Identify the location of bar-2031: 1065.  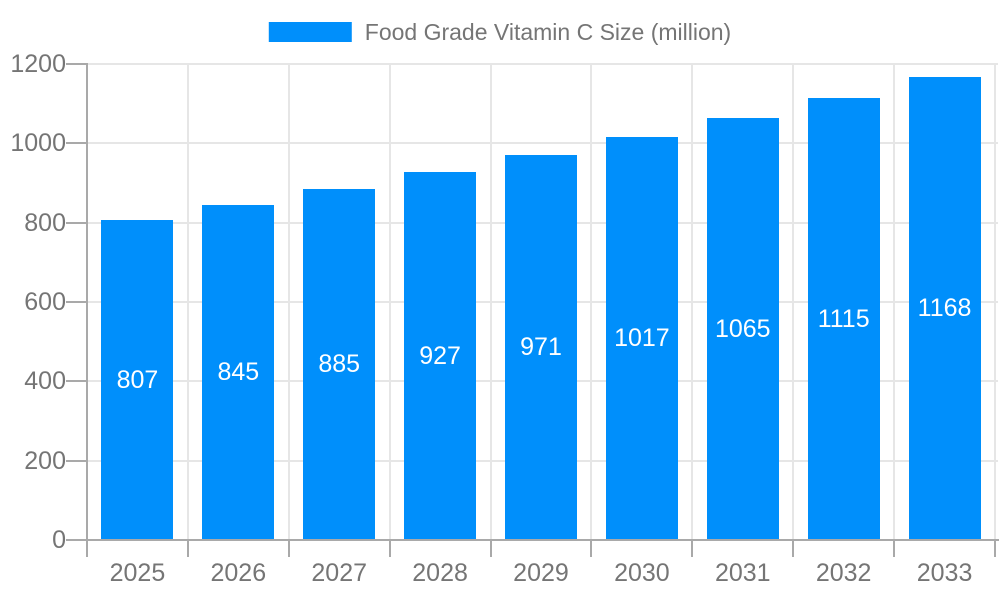
(742, 328).